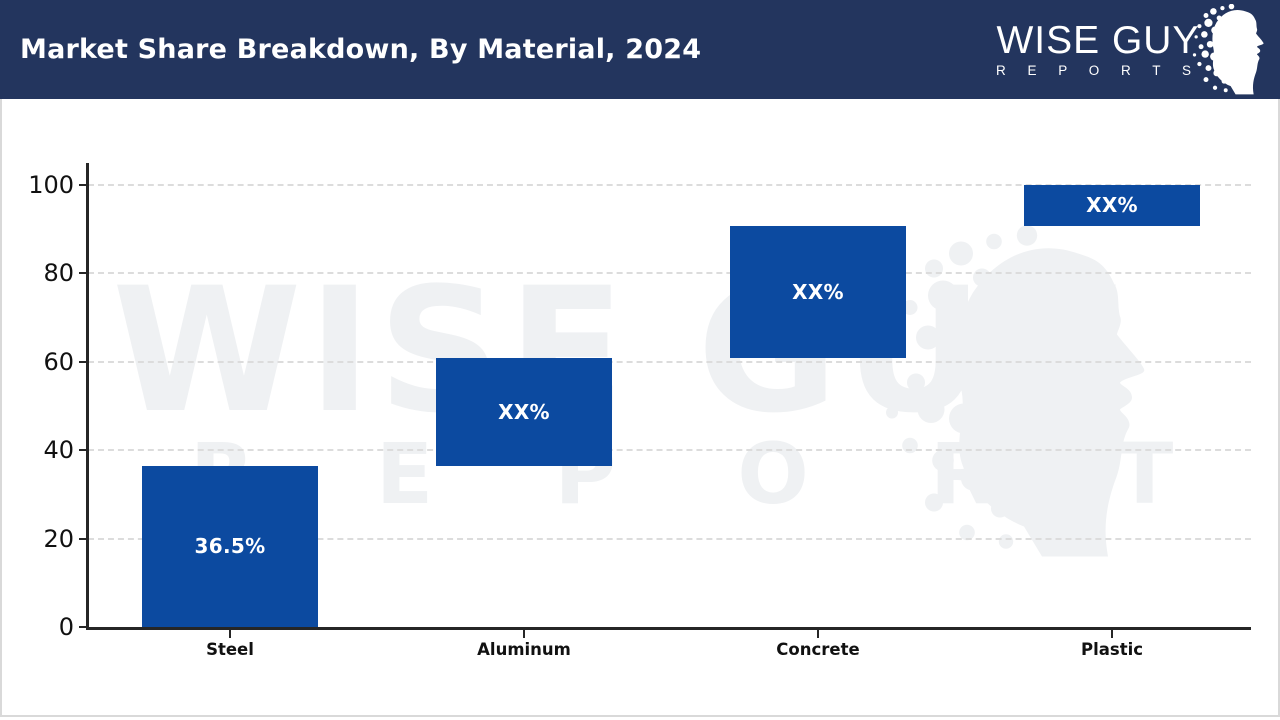 The height and width of the screenshot is (720, 1280). I want to click on logo-subtitle: R E P O R T S, so click(1097, 70).